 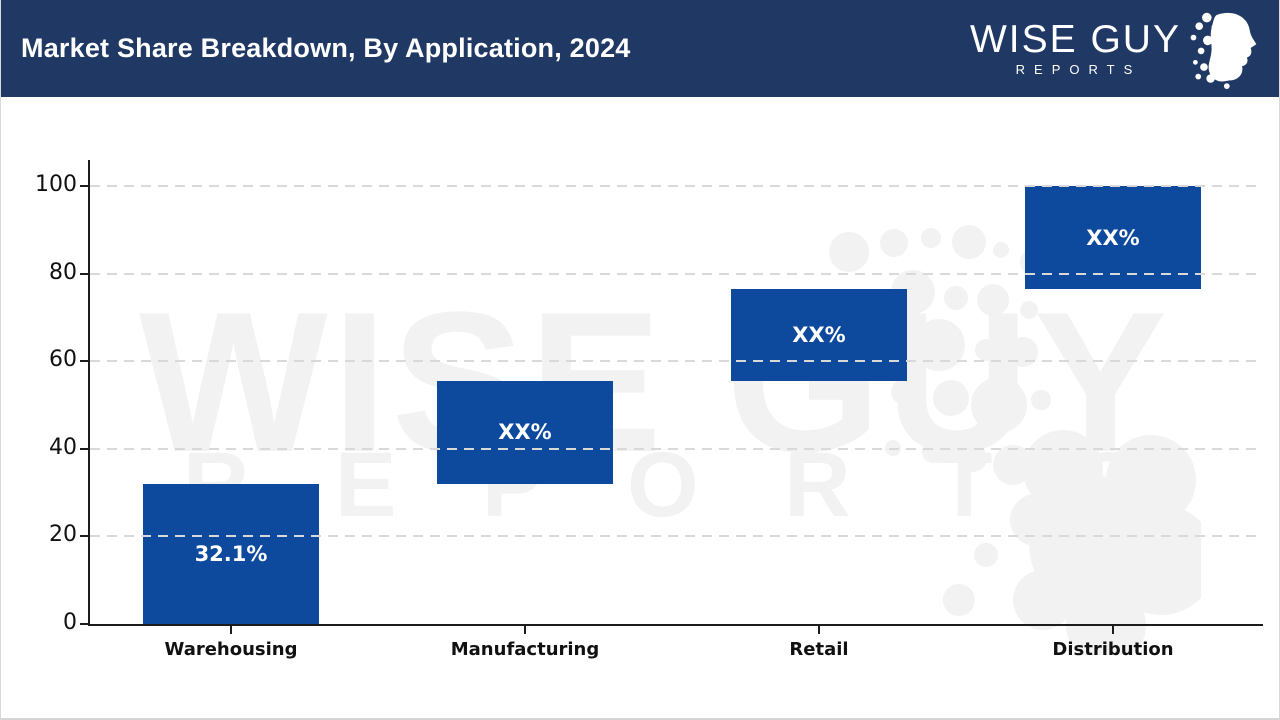 I want to click on x-tick-label-warehousing: Warehousing, so click(x=231, y=649).